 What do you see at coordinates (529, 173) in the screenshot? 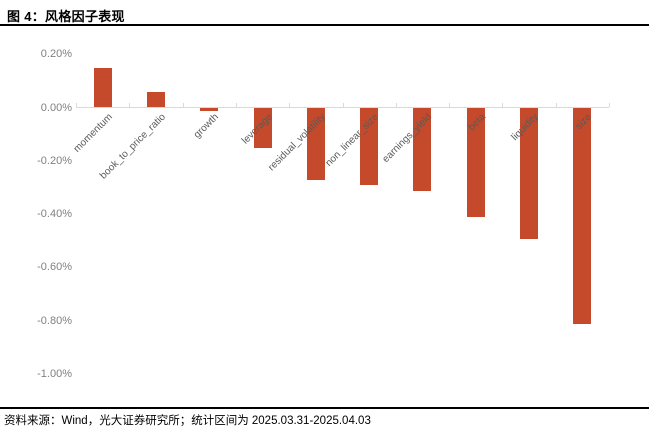
I see `bar-liquidity` at bounding box center [529, 173].